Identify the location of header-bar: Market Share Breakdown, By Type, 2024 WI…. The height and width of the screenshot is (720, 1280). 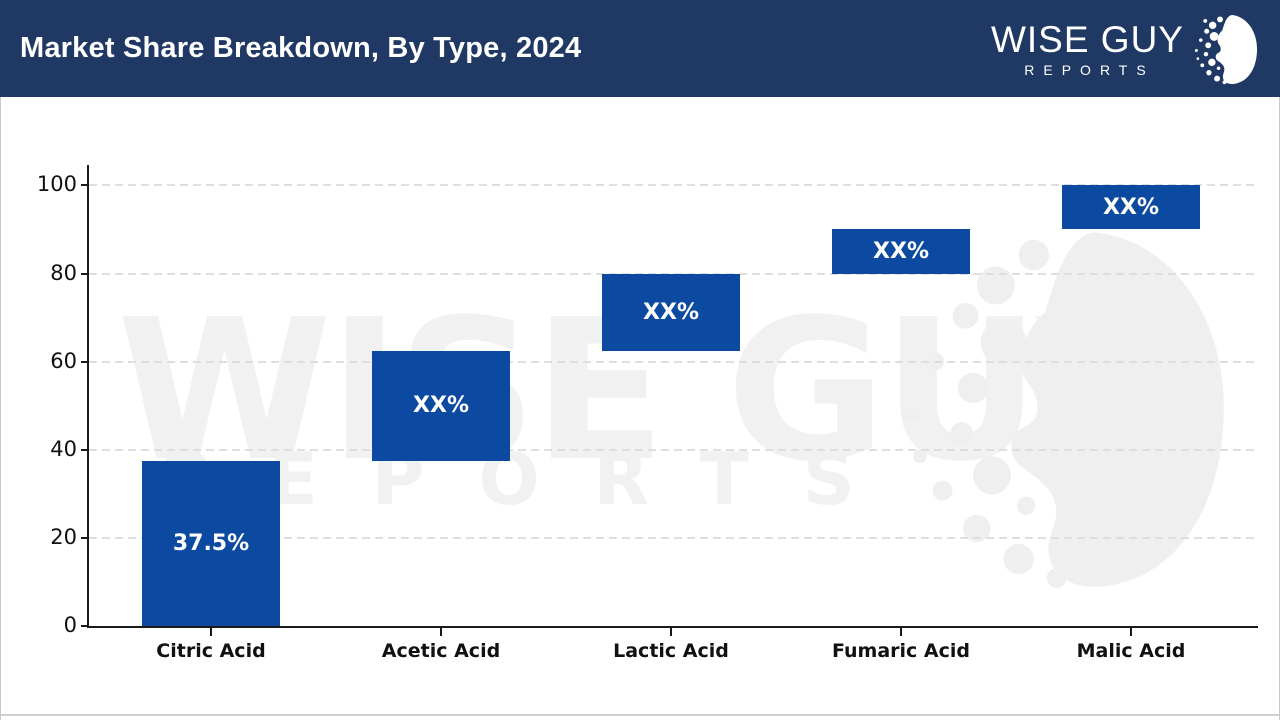
(640, 48).